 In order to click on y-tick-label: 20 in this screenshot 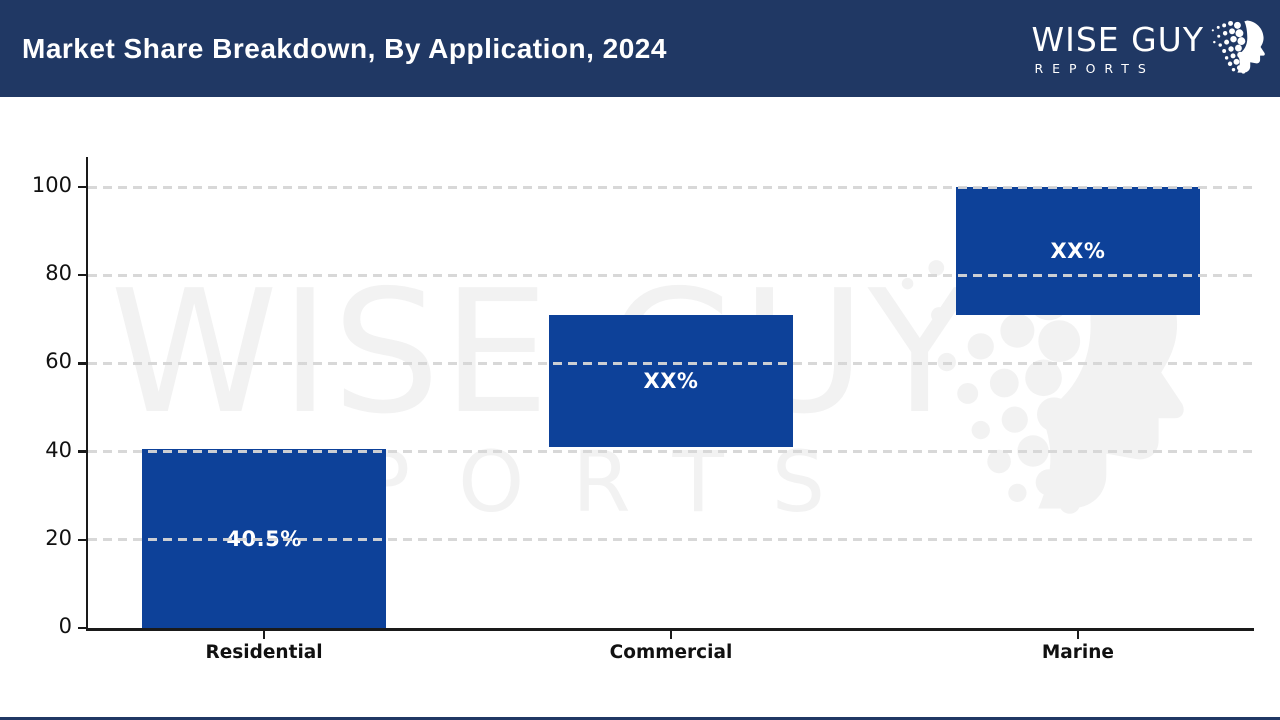, I will do `click(58, 537)`.